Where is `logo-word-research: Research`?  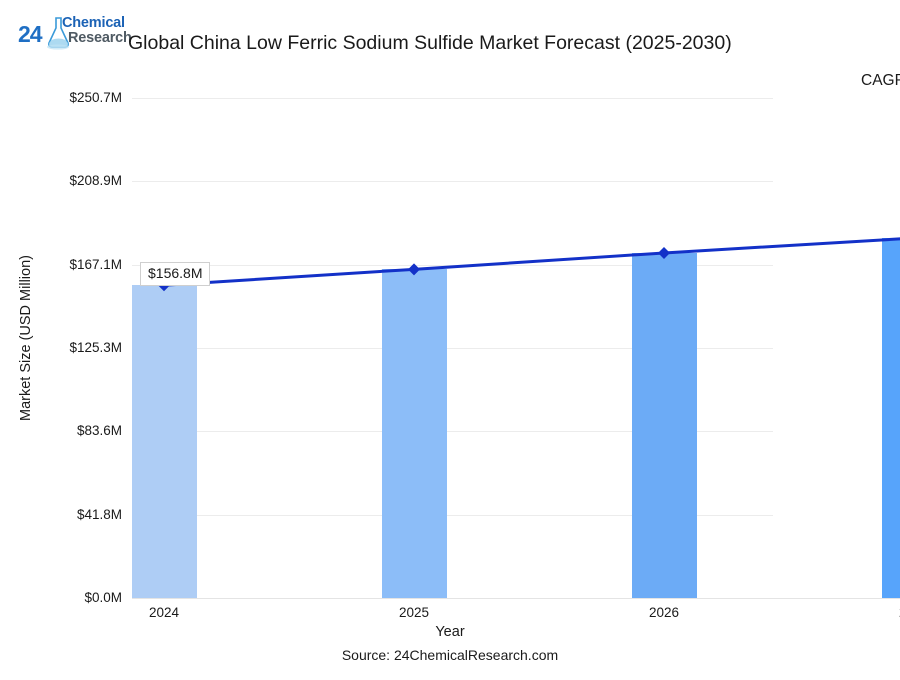 logo-word-research: Research is located at coordinates (100, 38).